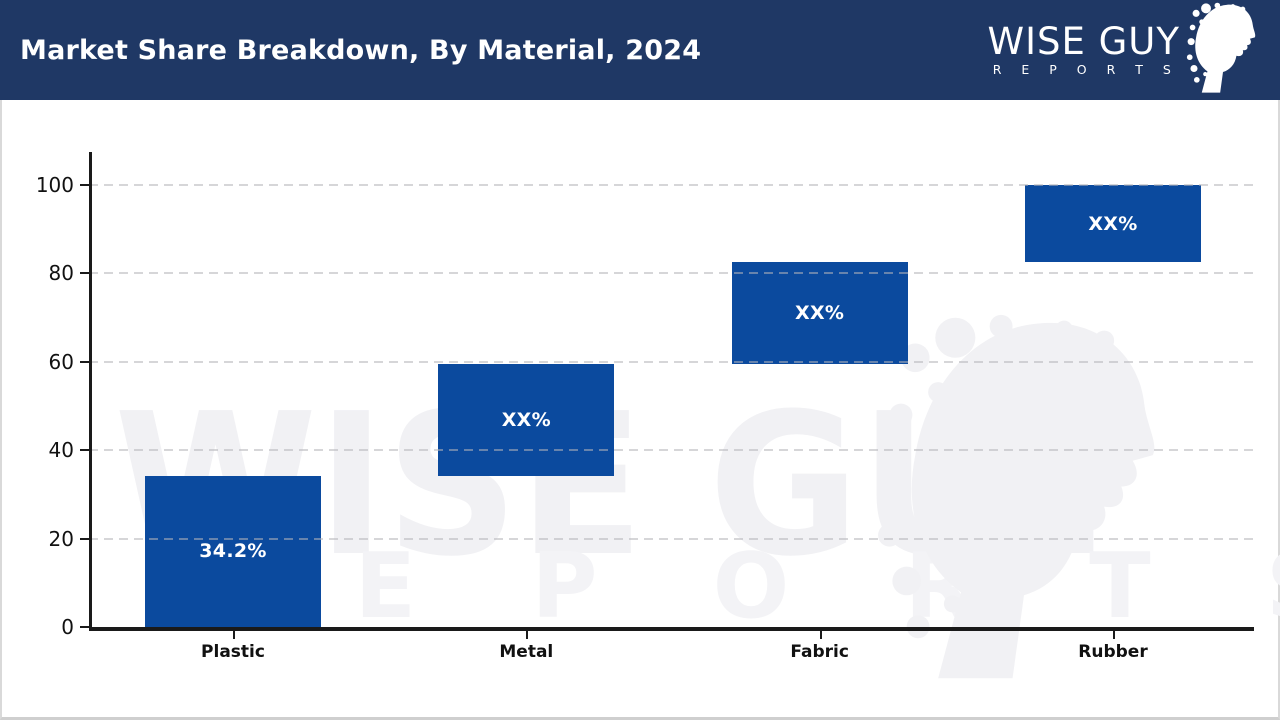  Describe the element at coordinates (90, 391) in the screenshot. I see `y-axis-line` at that location.